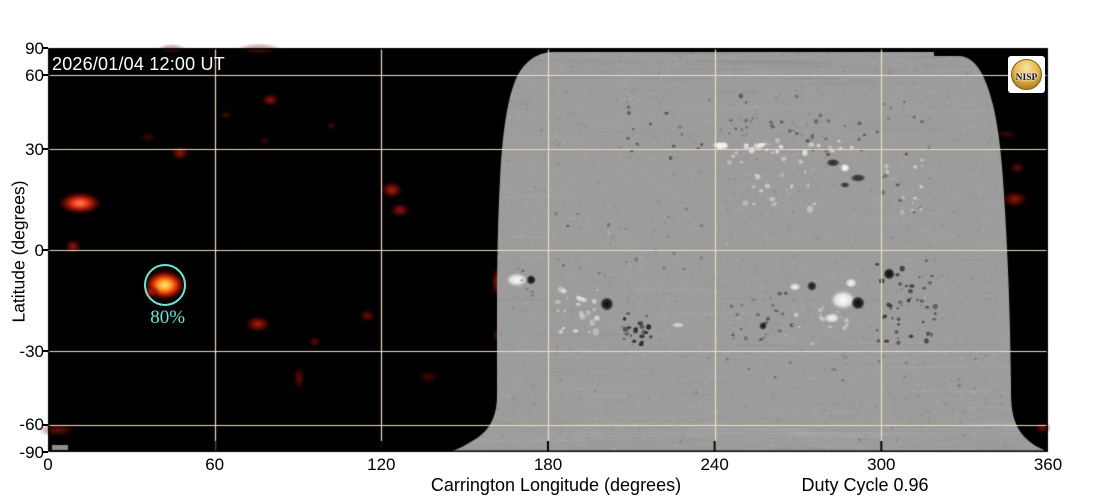 The height and width of the screenshot is (500, 1100). Describe the element at coordinates (381, 464) in the screenshot. I see `x-tick-label: 120` at that location.